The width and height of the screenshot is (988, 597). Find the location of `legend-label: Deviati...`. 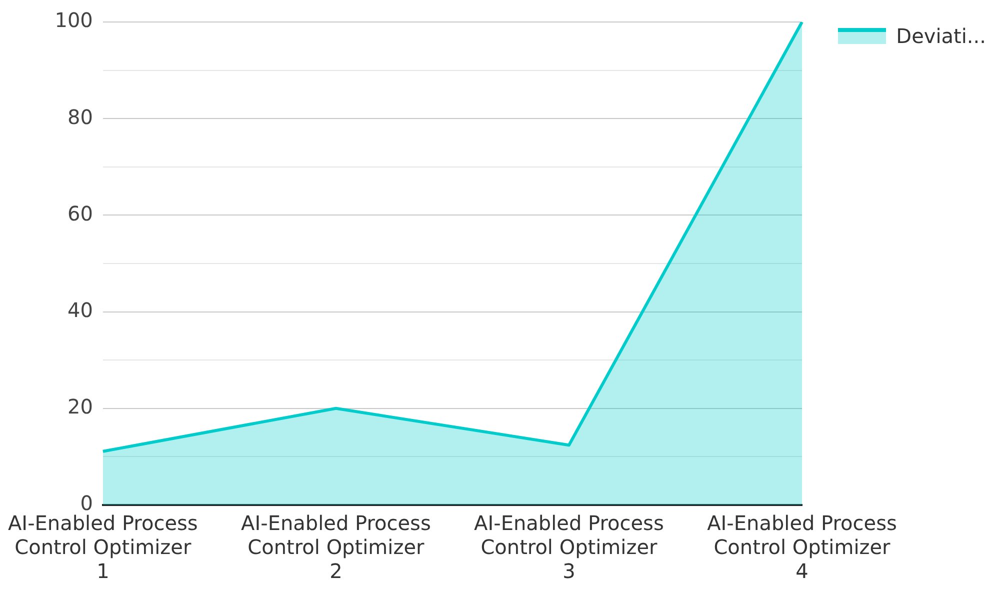

legend-label: Deviati... is located at coordinates (941, 36).